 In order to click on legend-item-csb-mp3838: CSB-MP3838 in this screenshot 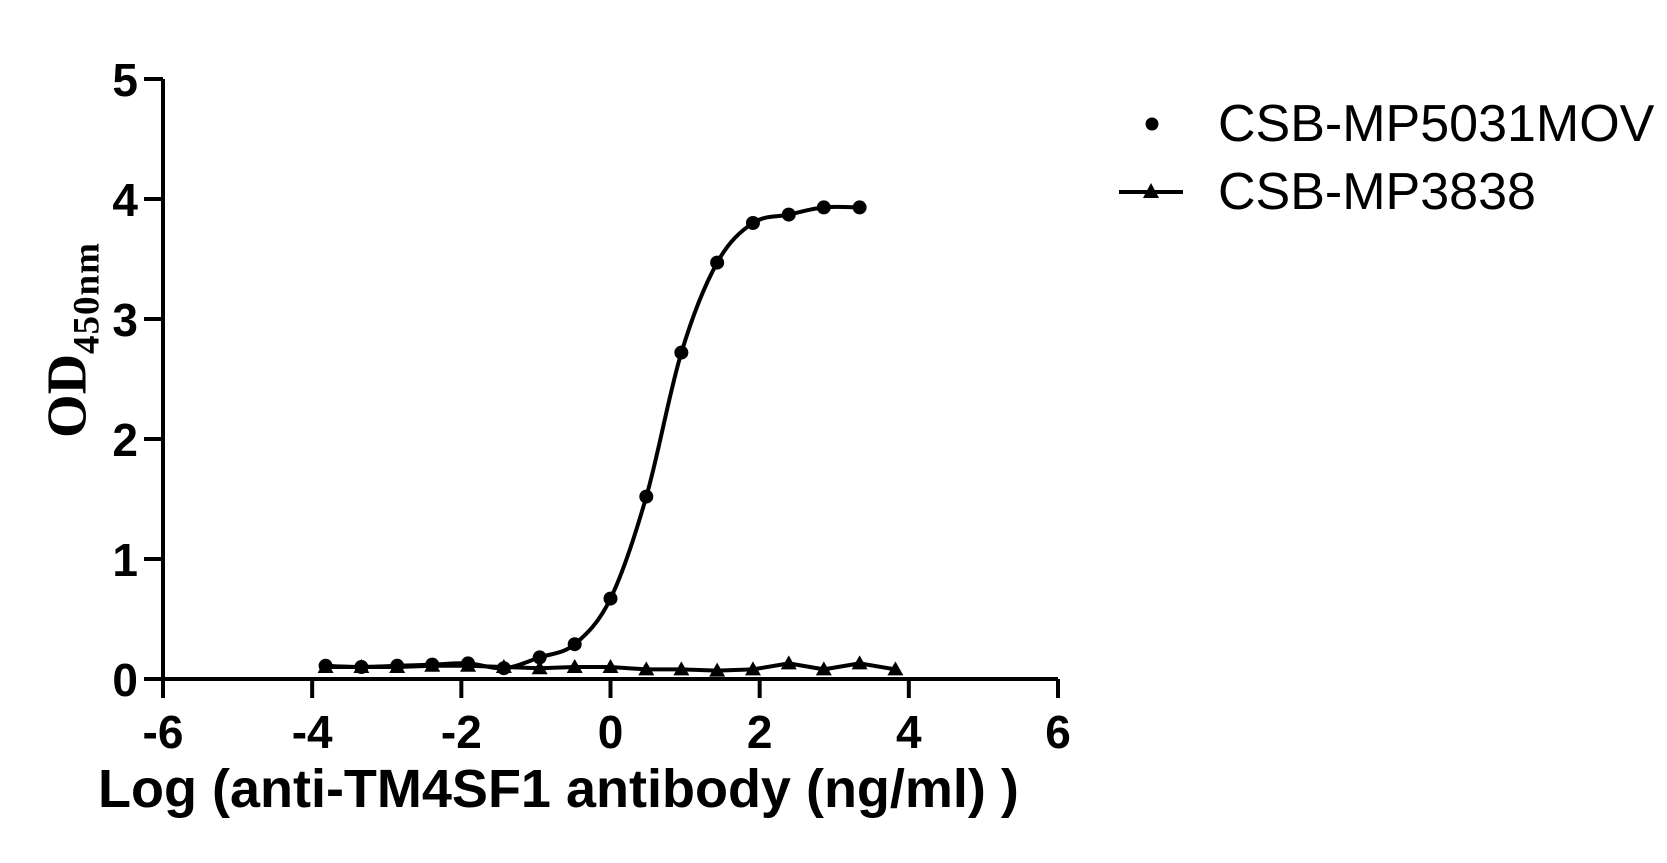, I will do `click(1377, 192)`.